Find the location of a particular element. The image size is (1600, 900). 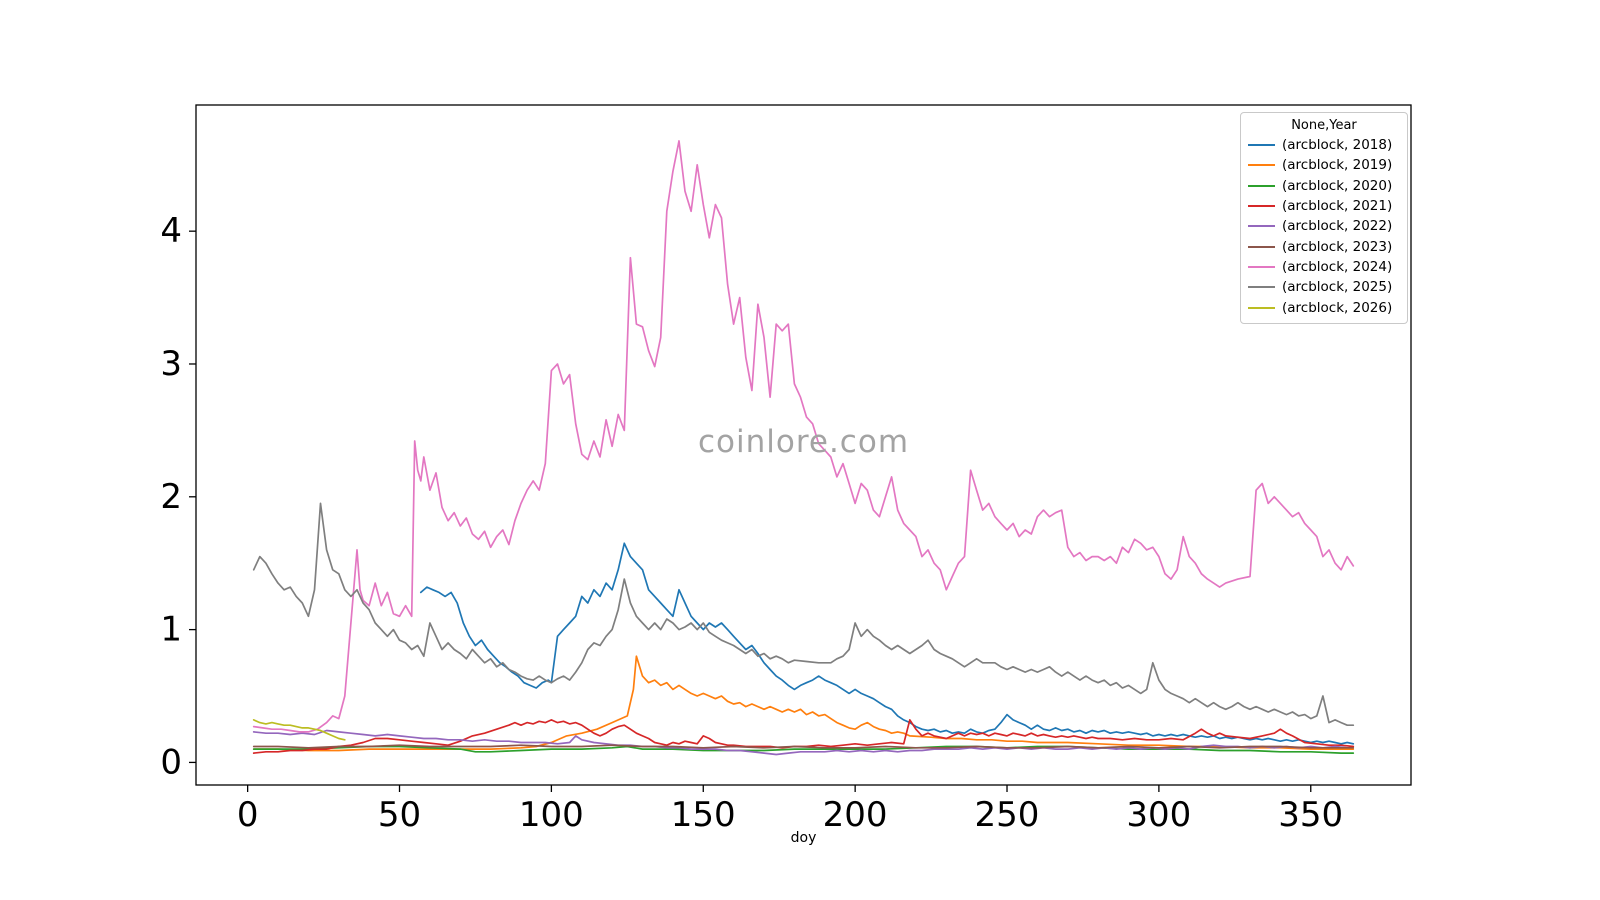

legend-entry: (arcblock, 2022) is located at coordinates (1324, 226).